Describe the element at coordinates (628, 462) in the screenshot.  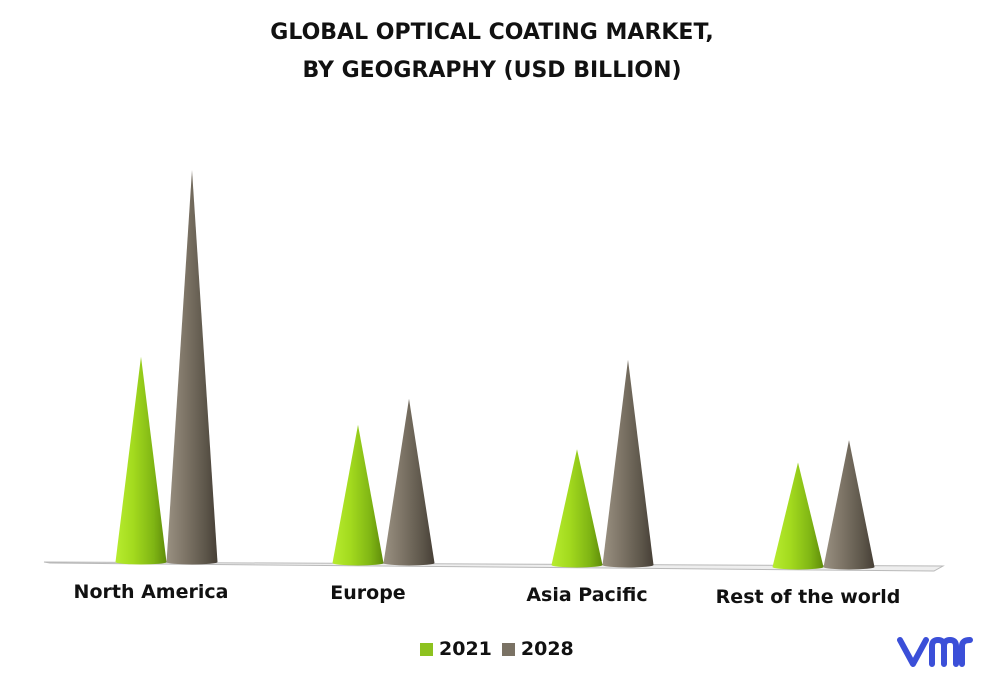
I see `cone-asia-pacific-2028` at that location.